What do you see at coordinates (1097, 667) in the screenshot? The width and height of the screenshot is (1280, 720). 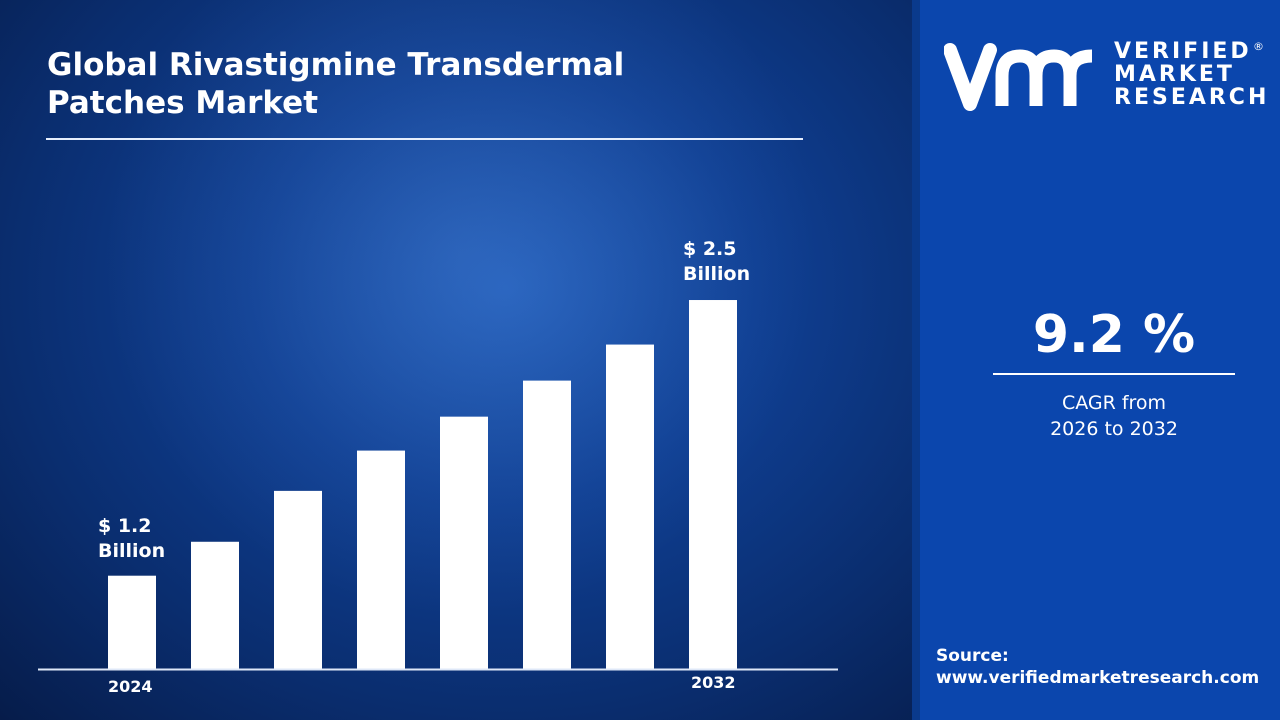 I see `source-note: Source: www.verifiedmarketresearch.com` at bounding box center [1097, 667].